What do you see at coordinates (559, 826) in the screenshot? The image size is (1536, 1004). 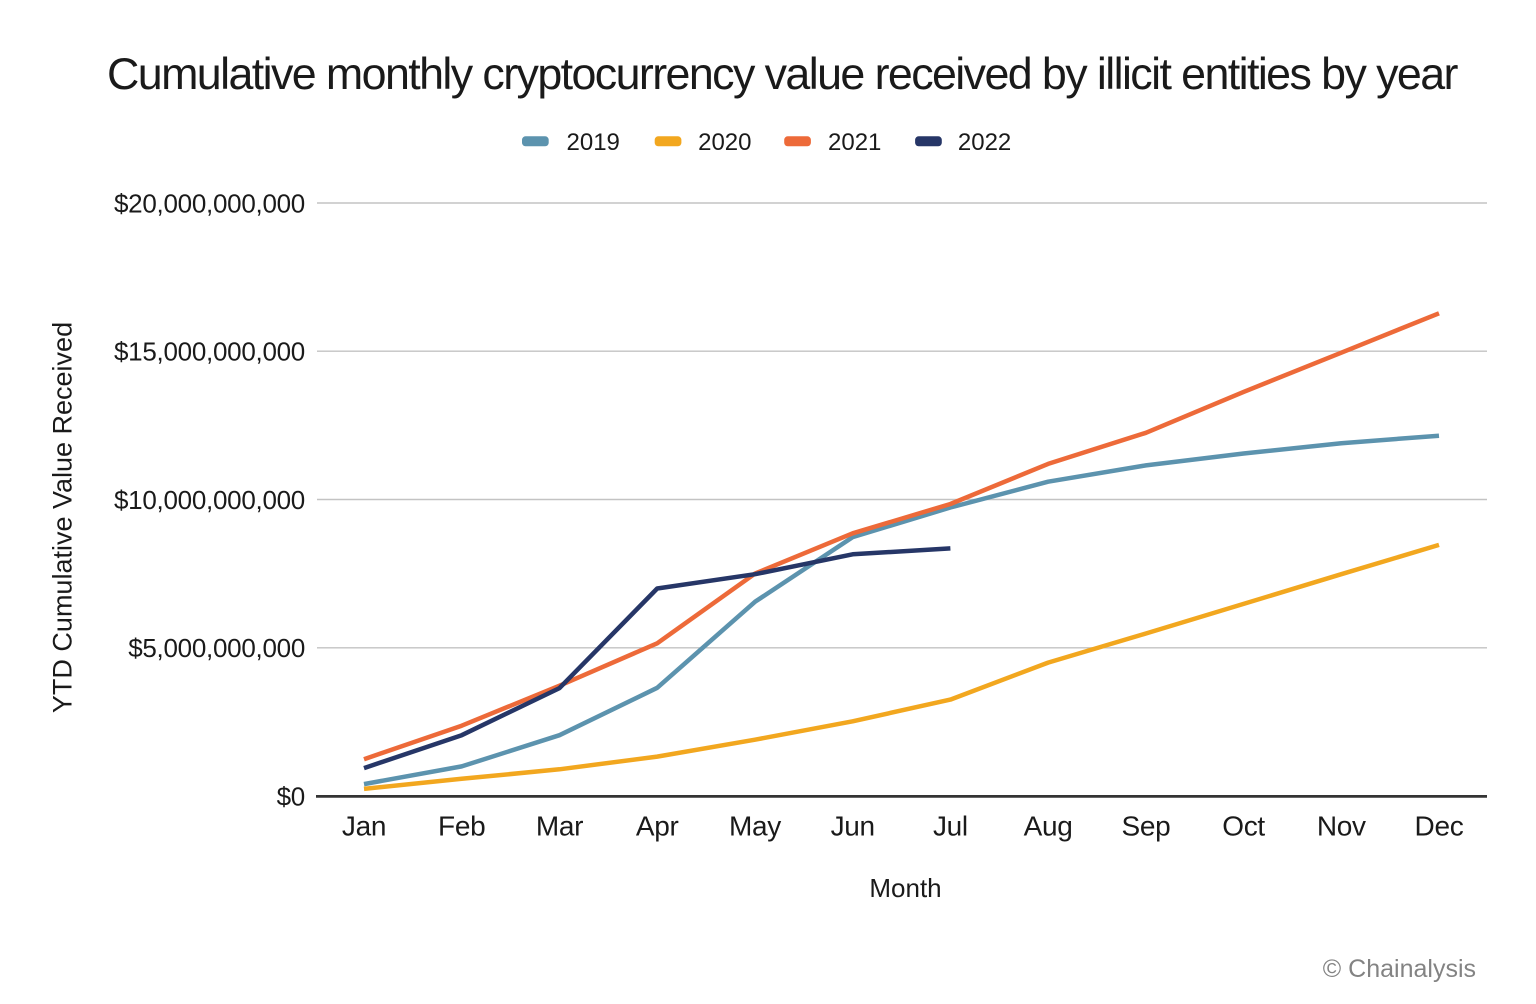 I see `svg-text: Mar` at bounding box center [559, 826].